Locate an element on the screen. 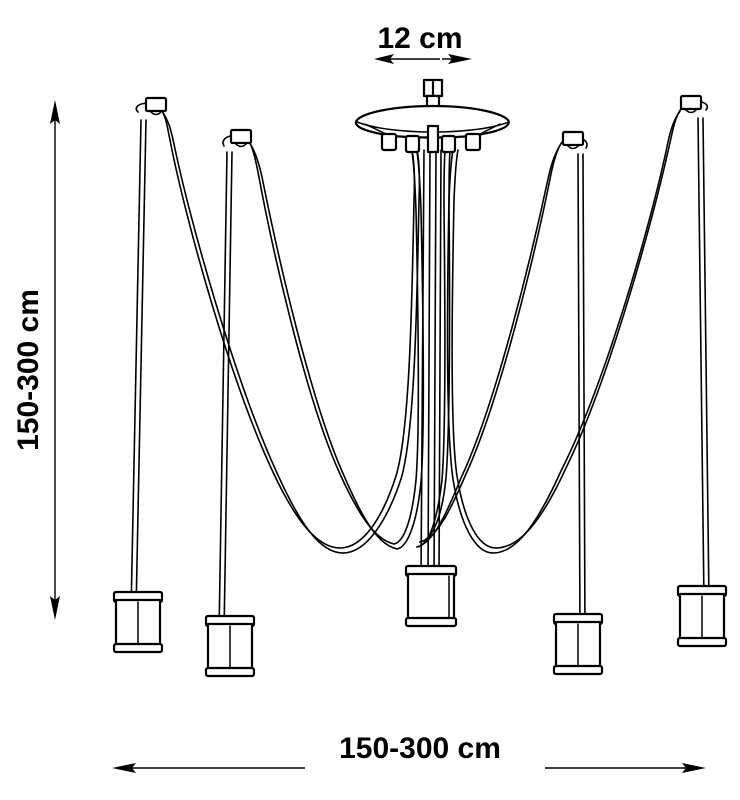 This screenshot has height=800, width=740. hook-1-loop is located at coordinates (156, 113).